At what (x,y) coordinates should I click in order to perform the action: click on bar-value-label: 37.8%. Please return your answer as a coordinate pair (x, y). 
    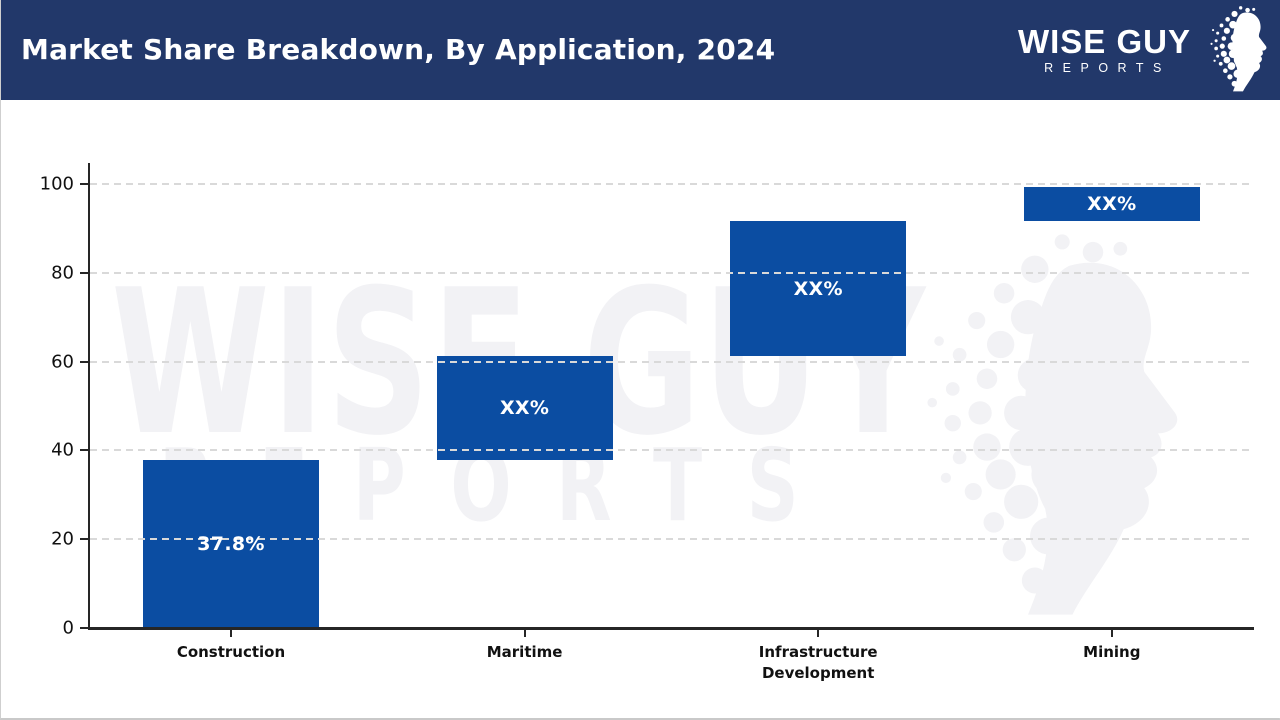
    Looking at the image, I should click on (231, 544).